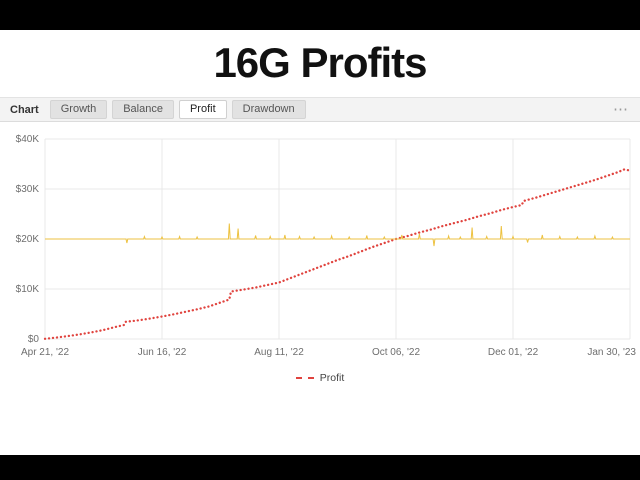 This screenshot has height=480, width=640. I want to click on tab-drawdown: Drawdown, so click(268, 109).